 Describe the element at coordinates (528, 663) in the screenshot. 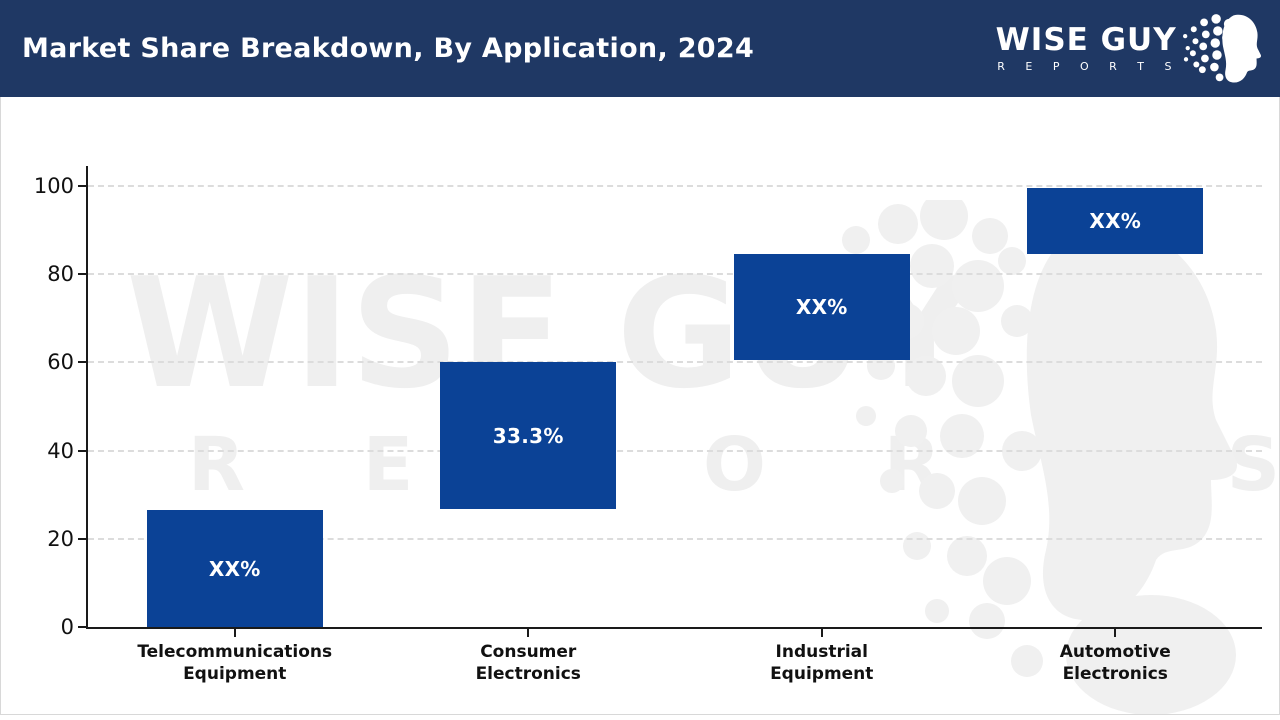

I see `x-axis-category-label: Consumer Electronics` at that location.